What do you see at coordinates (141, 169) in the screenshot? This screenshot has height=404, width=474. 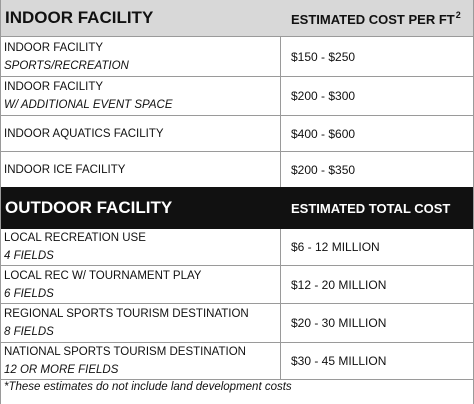 I see `facility-cell: INDOOR ICE FACILITY` at bounding box center [141, 169].